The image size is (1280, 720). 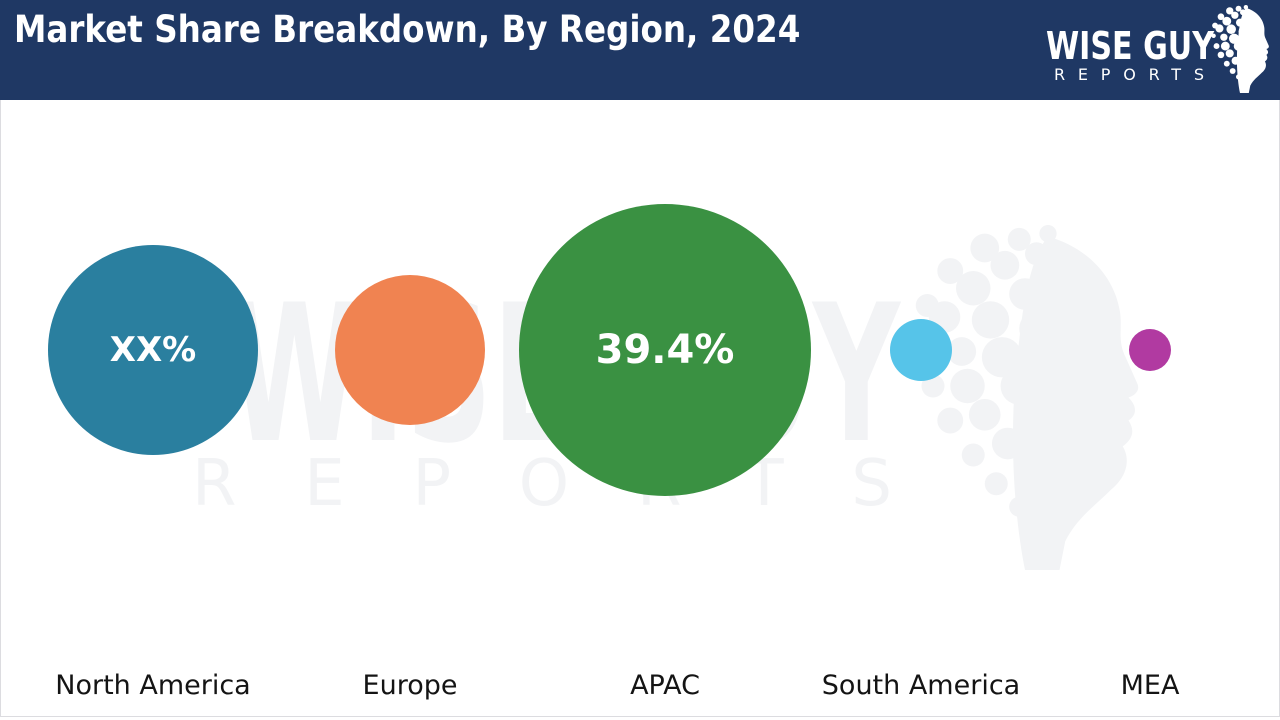 I want to click on category-label-apac: APAC, so click(x=665, y=685).